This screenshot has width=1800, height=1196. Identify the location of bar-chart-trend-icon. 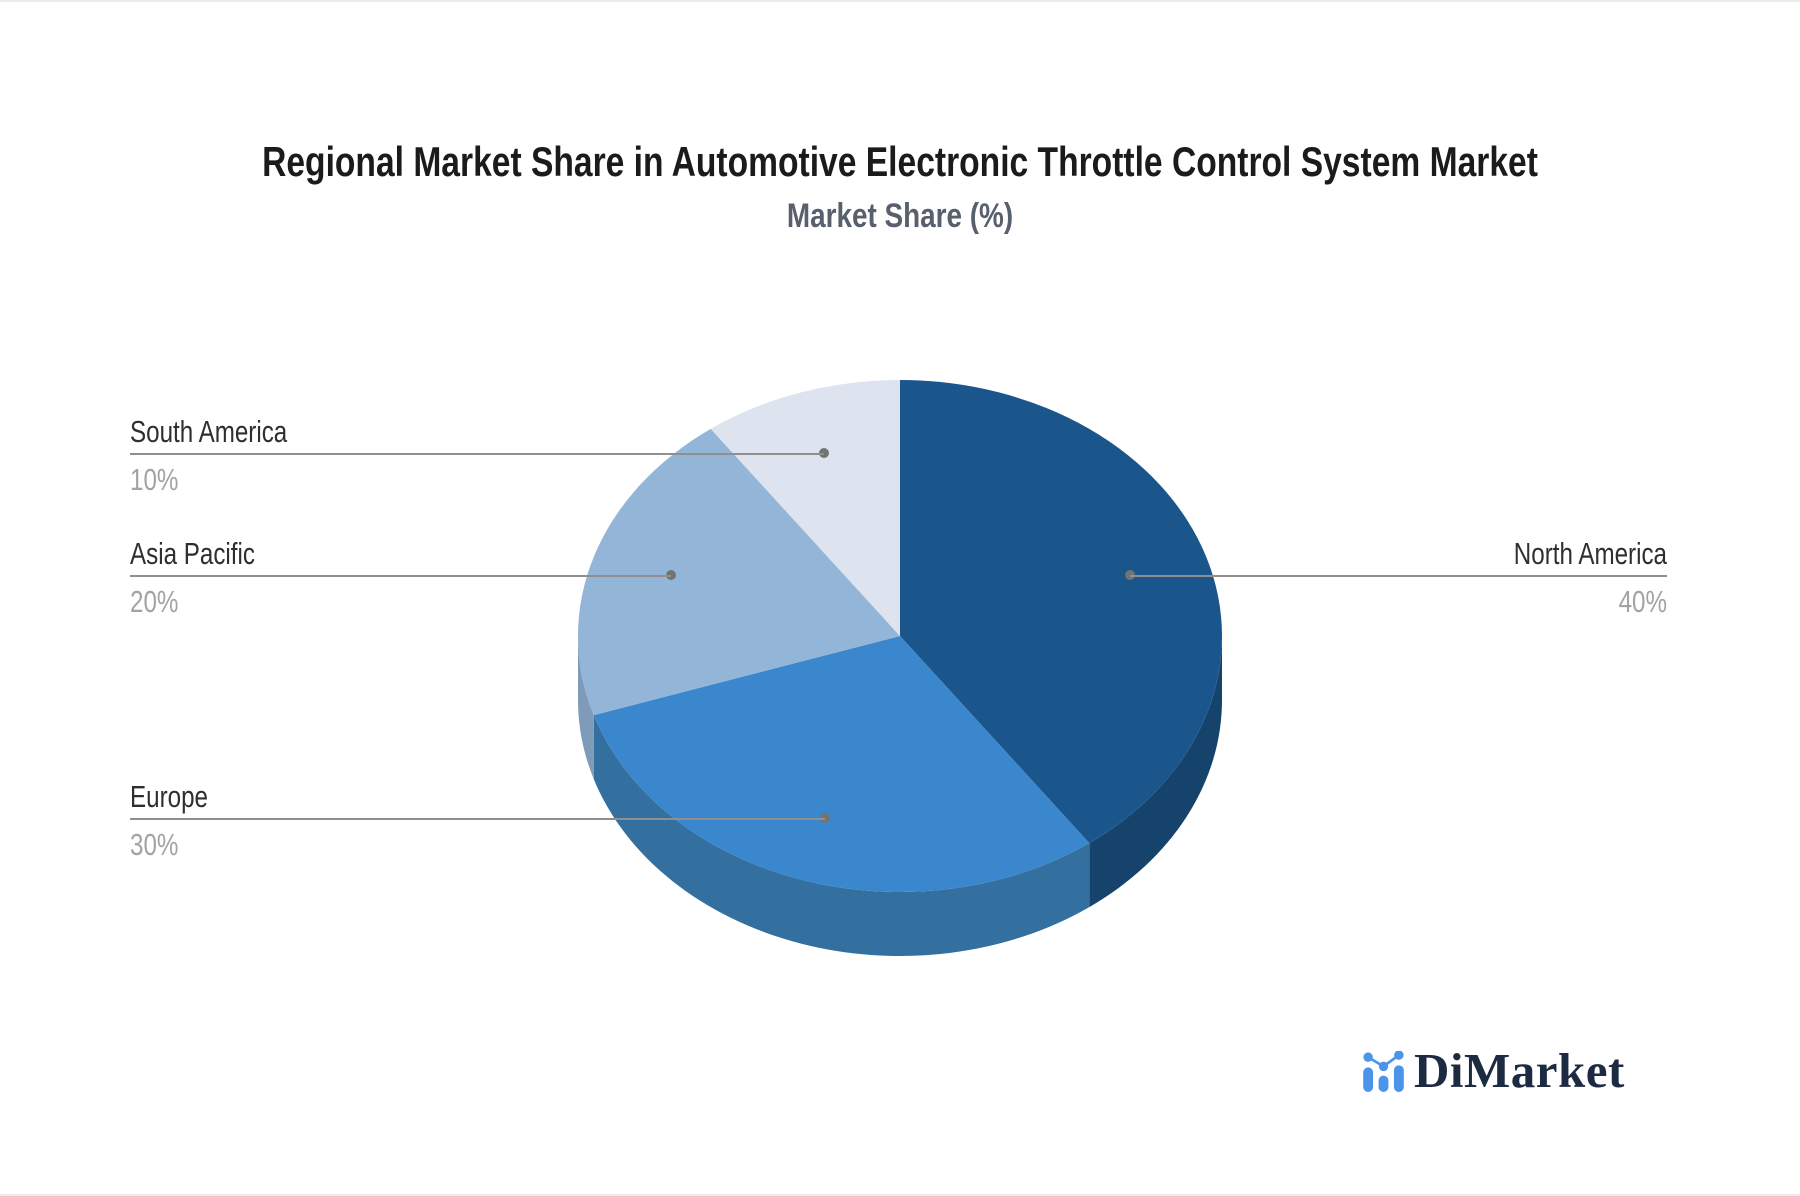
(1383, 1071).